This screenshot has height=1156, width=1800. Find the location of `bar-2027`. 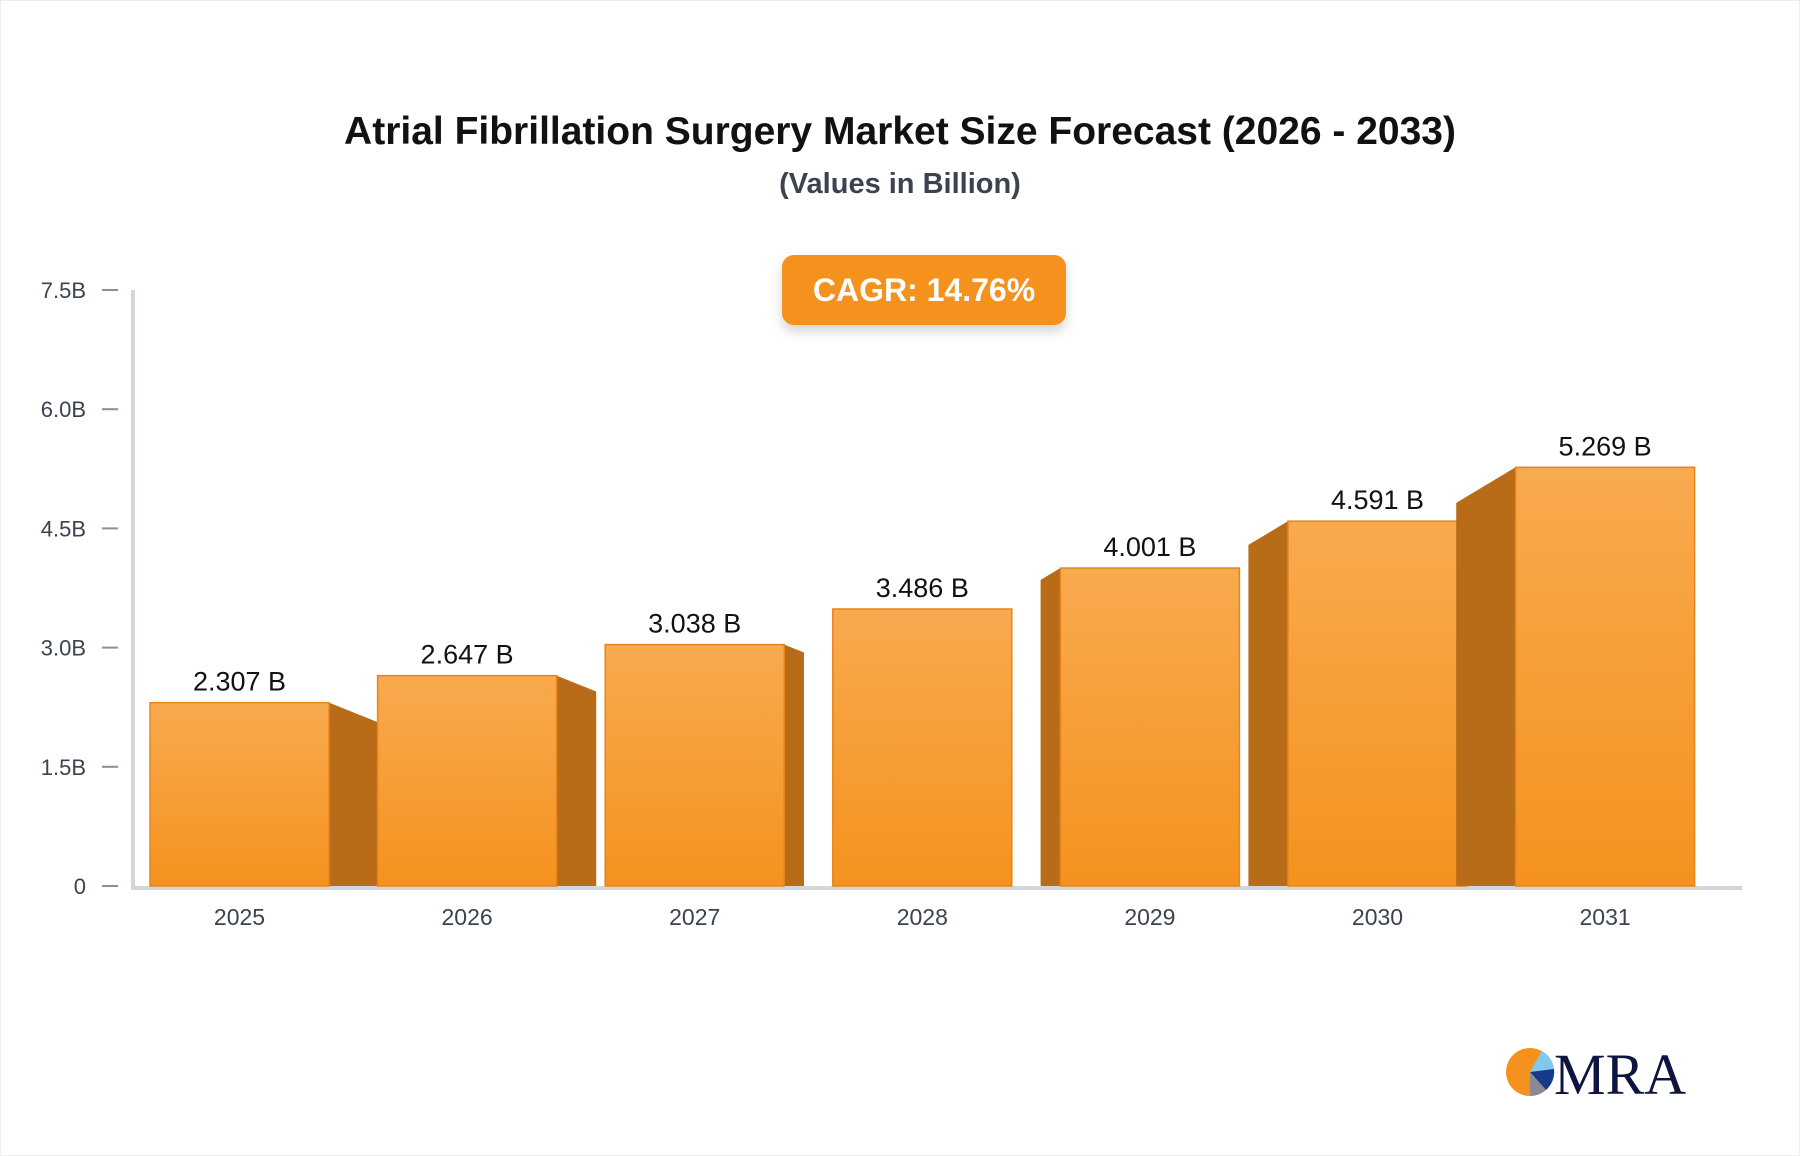

bar-2027 is located at coordinates (694, 765).